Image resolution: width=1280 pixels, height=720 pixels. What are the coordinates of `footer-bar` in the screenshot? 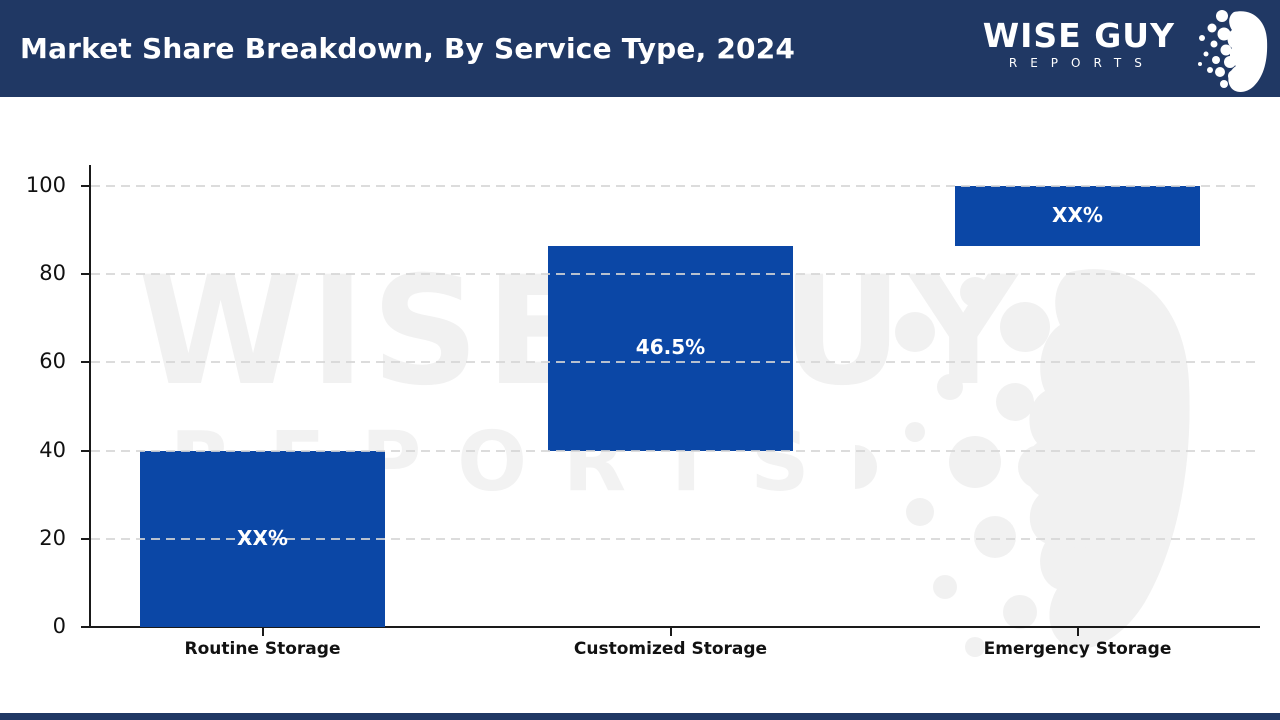 It's located at (640, 716).